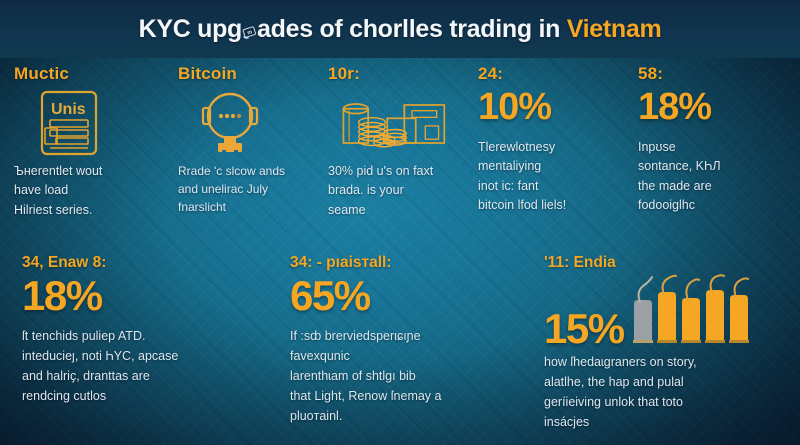 This screenshot has width=800, height=445. I want to click on icon-container: Unis, so click(82, 124).